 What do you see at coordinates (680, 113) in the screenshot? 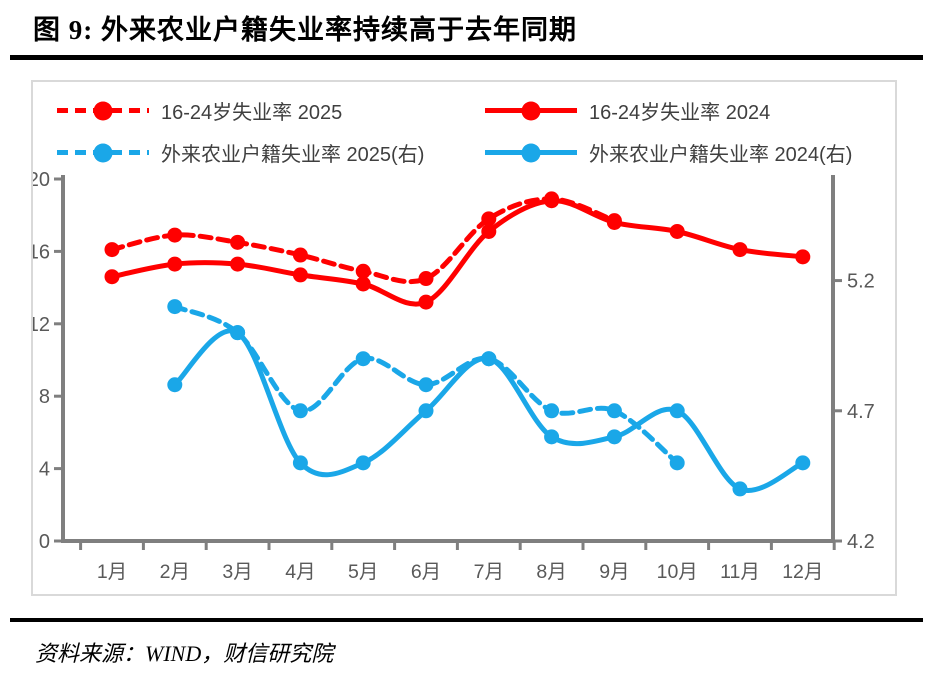
I see `legend-label: 16-24岁失业率 2024` at bounding box center [680, 113].